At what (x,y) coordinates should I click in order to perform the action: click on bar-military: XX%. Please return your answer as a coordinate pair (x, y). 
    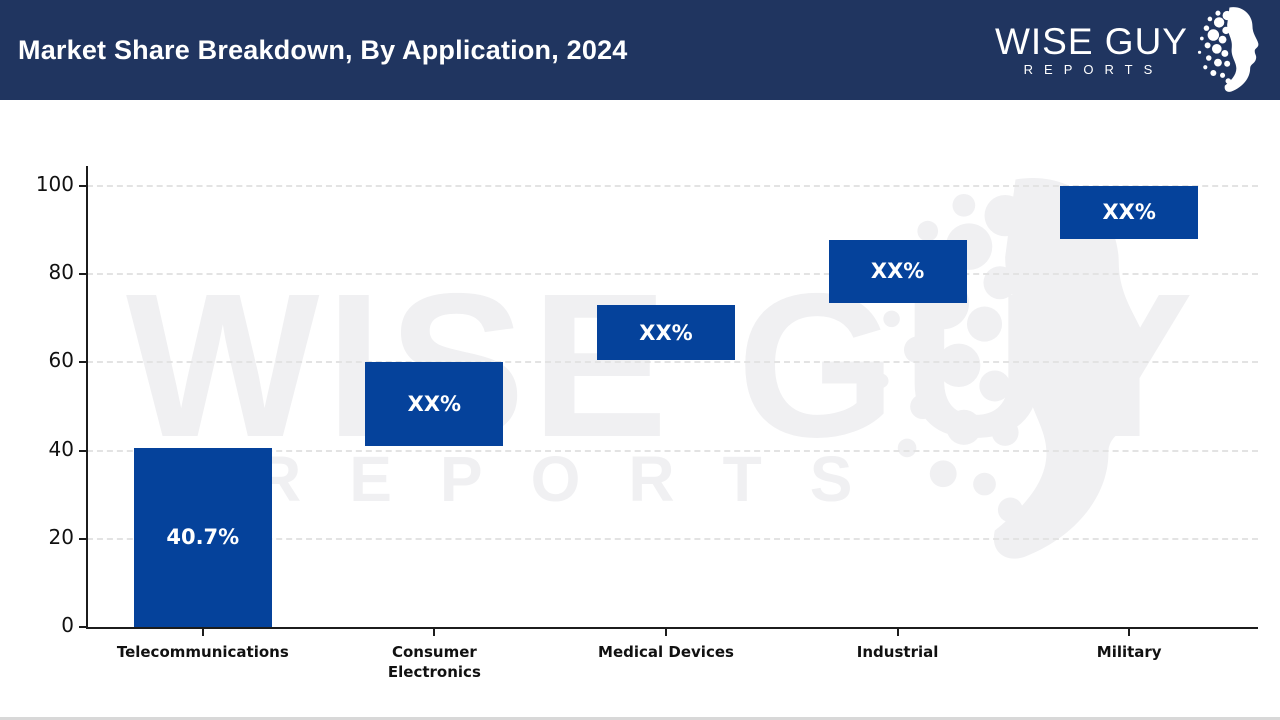
    Looking at the image, I should click on (1129, 212).